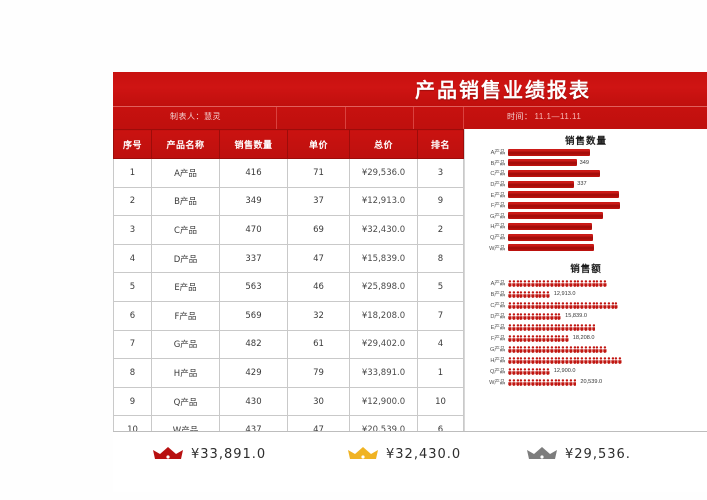  Describe the element at coordinates (498, 284) in the screenshot. I see `pictograph-category-label: A产品` at that location.